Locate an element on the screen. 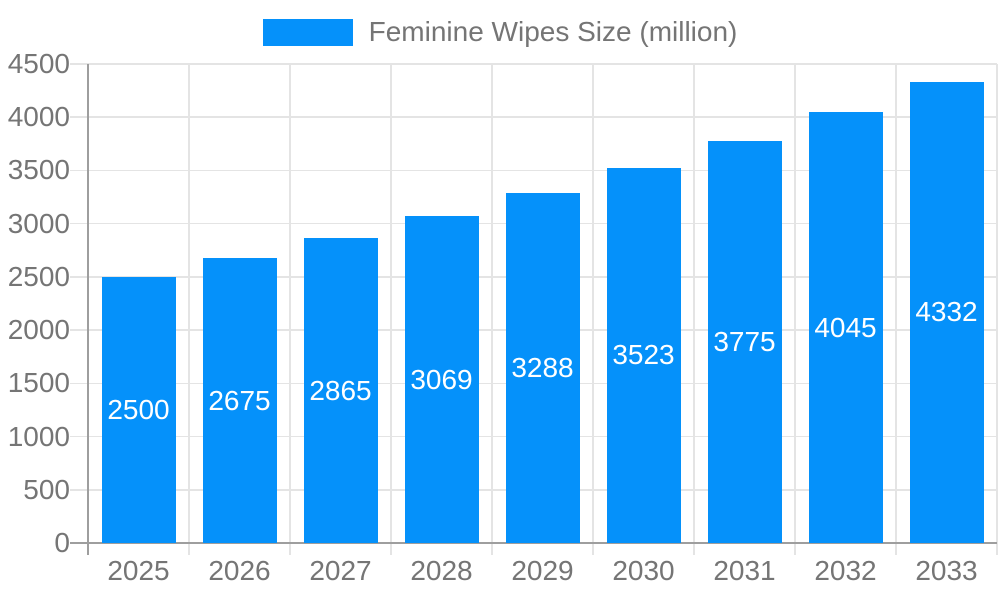  bar-2032: 4045 is located at coordinates (845, 327).